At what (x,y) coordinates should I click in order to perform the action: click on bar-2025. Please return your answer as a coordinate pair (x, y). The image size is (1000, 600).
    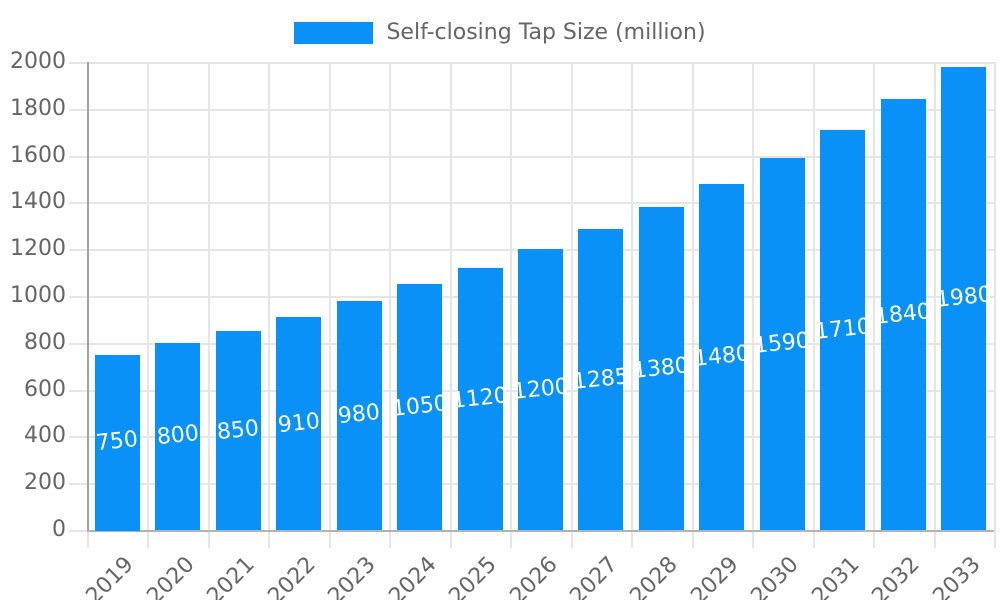
    Looking at the image, I should click on (480, 399).